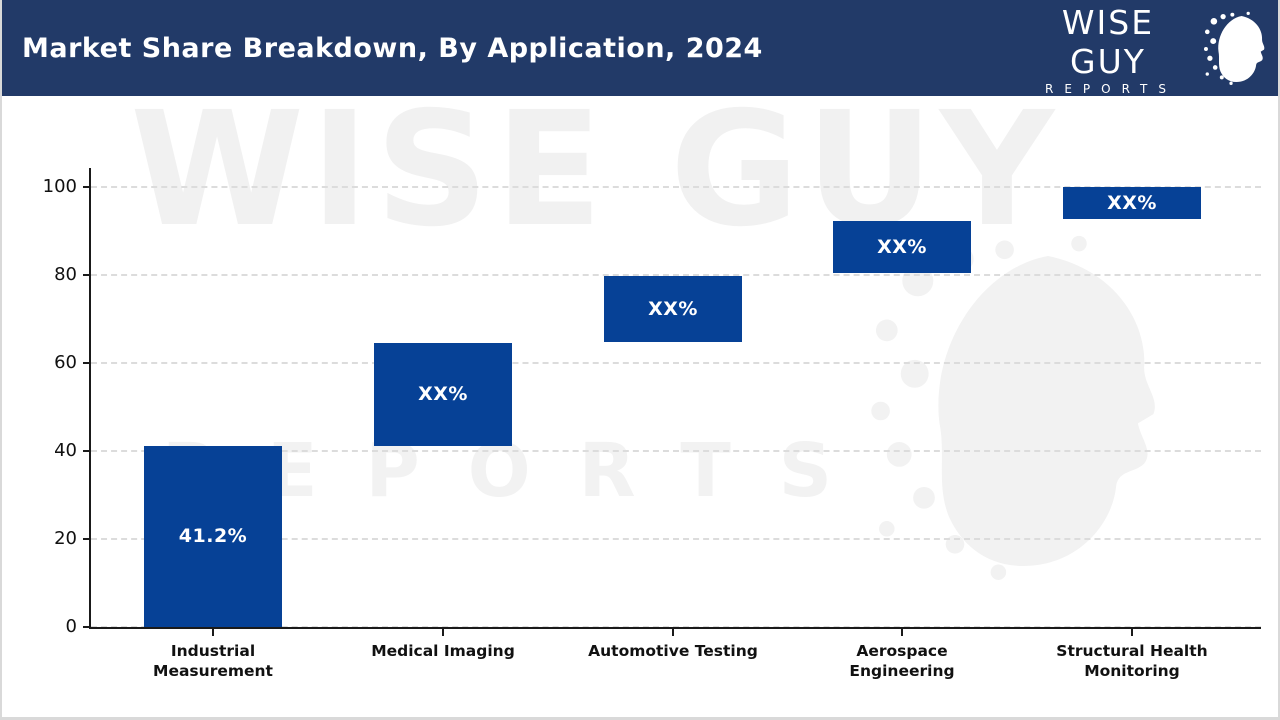 The height and width of the screenshot is (720, 1280). Describe the element at coordinates (59, 186) in the screenshot. I see `y-tick-label: 100` at that location.